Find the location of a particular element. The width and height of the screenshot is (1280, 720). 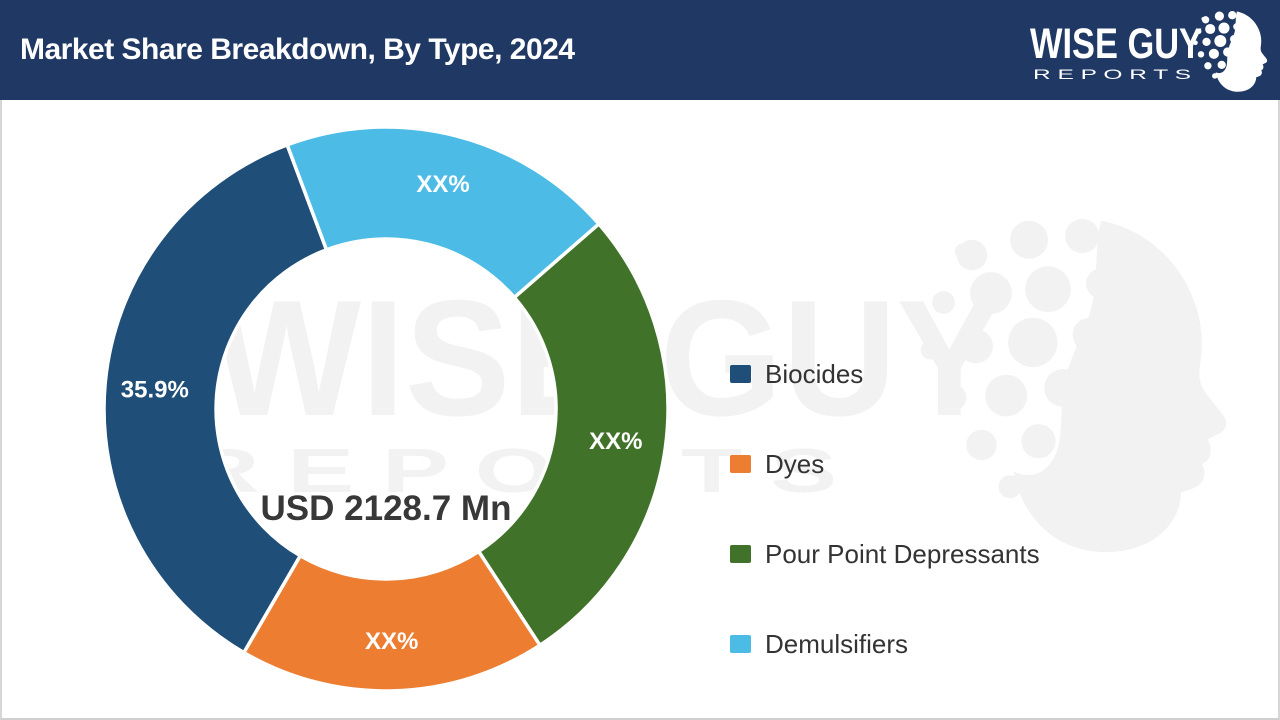

slice-demulsifiers is located at coordinates (443, 212).